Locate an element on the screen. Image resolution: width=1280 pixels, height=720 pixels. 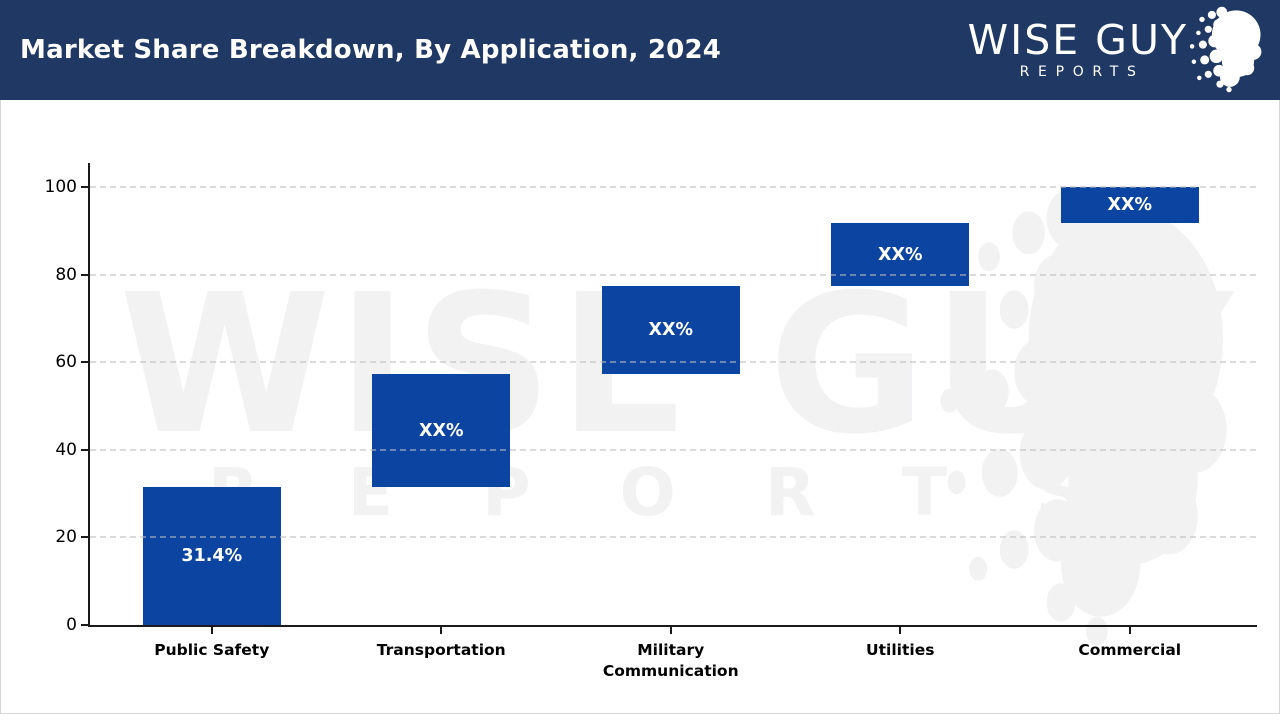
x-tick-label: Utilities is located at coordinates (900, 650).